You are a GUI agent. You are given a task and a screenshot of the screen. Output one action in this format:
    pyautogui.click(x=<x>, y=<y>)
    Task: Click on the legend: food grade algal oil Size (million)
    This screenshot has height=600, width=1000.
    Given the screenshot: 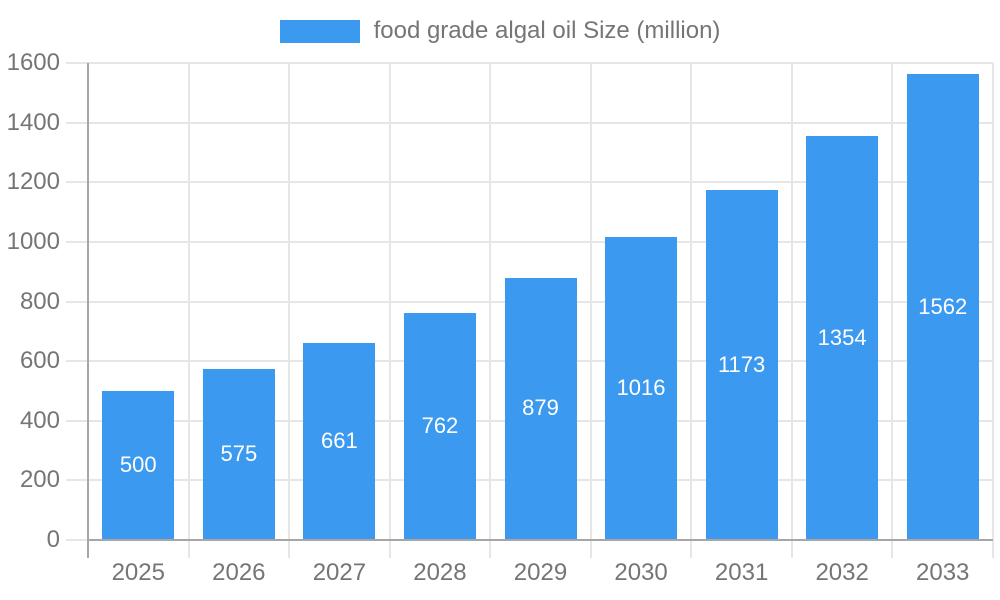 What is the action you would take?
    pyautogui.click(x=500, y=31)
    